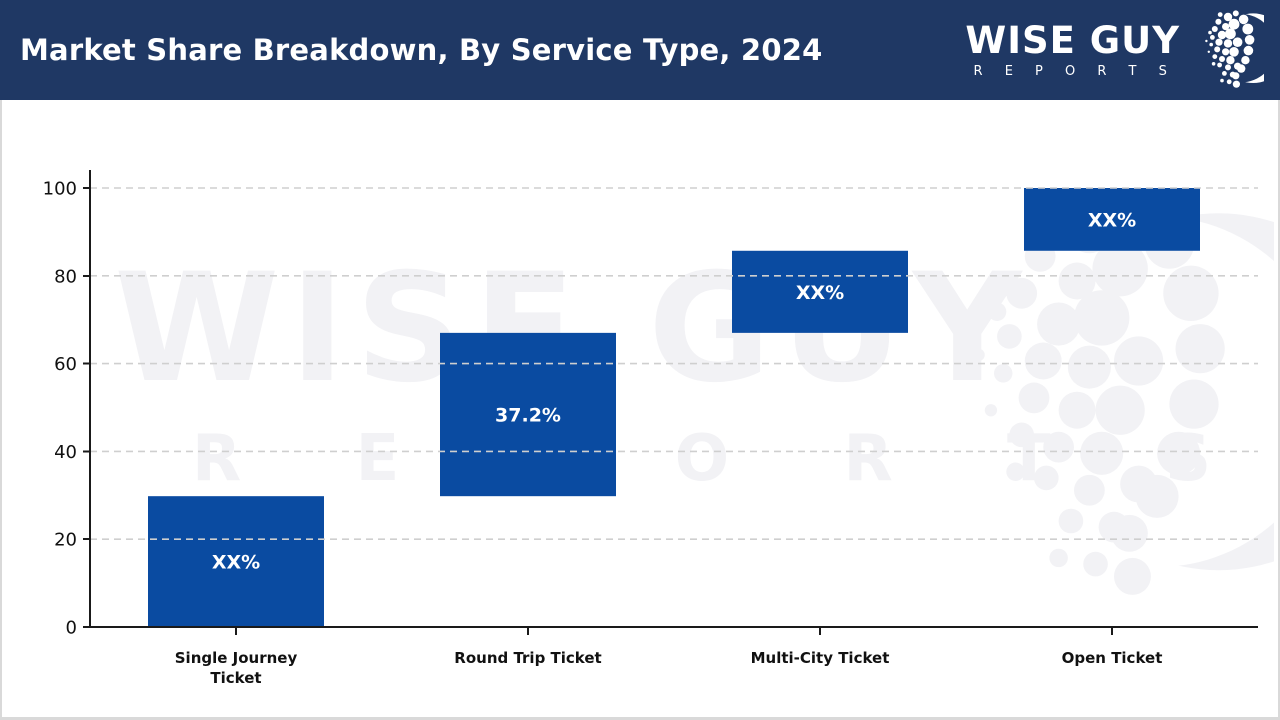 Image resolution: width=1280 pixels, height=720 pixels. I want to click on bar-open-ticket, so click(1112, 219).